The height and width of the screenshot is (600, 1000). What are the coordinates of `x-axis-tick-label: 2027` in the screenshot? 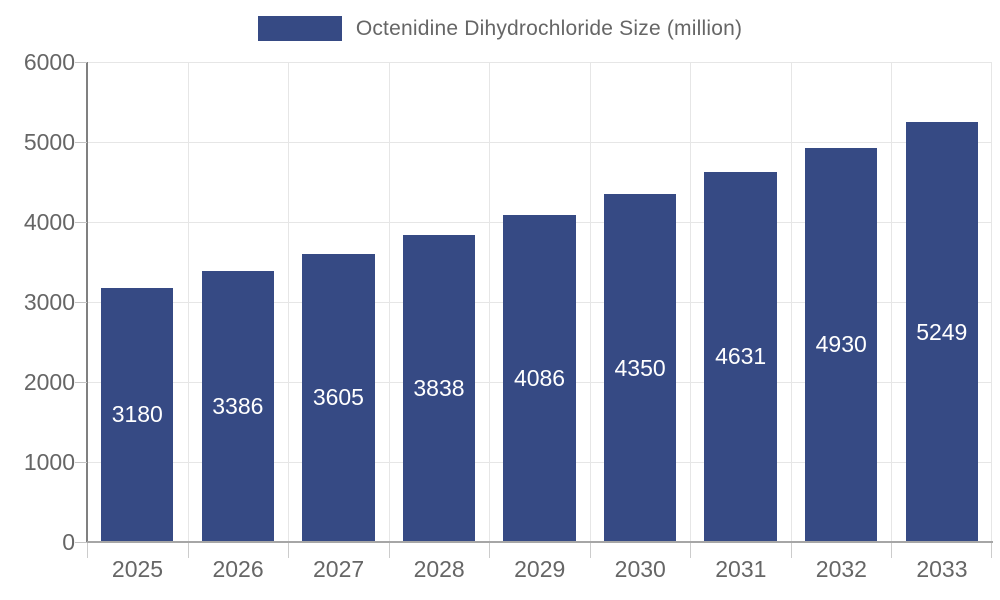 It's located at (339, 569).